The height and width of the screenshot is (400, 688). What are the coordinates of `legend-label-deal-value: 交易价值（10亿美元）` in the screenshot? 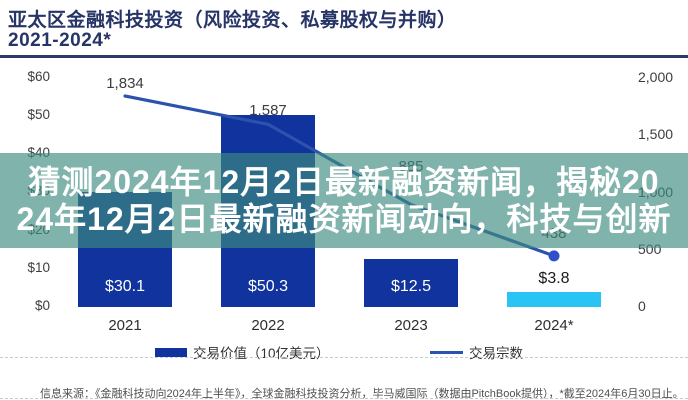 It's located at (261, 353).